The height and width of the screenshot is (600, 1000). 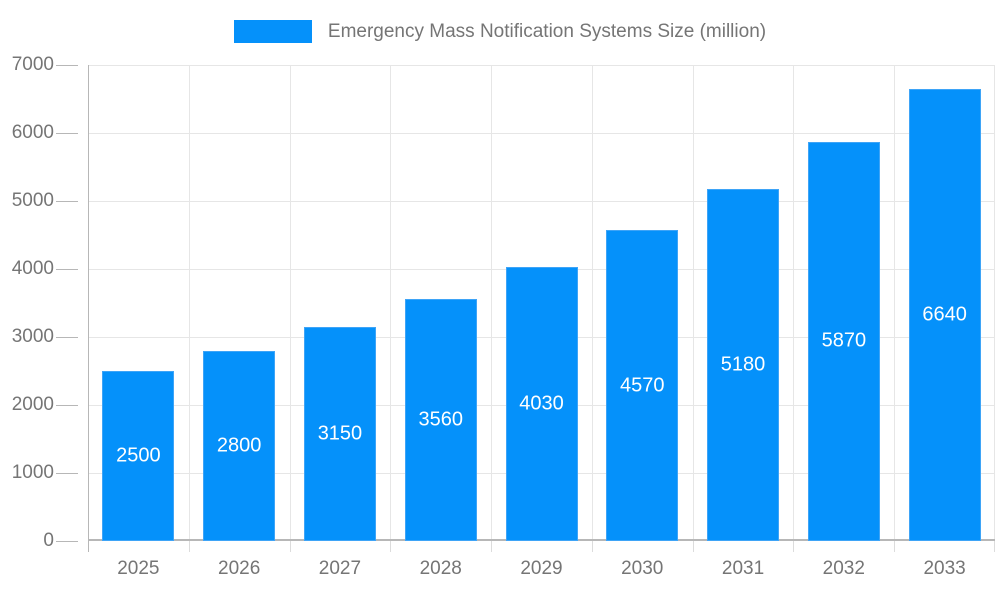 What do you see at coordinates (541, 568) in the screenshot?
I see `x-tick-label: 2029` at bounding box center [541, 568].